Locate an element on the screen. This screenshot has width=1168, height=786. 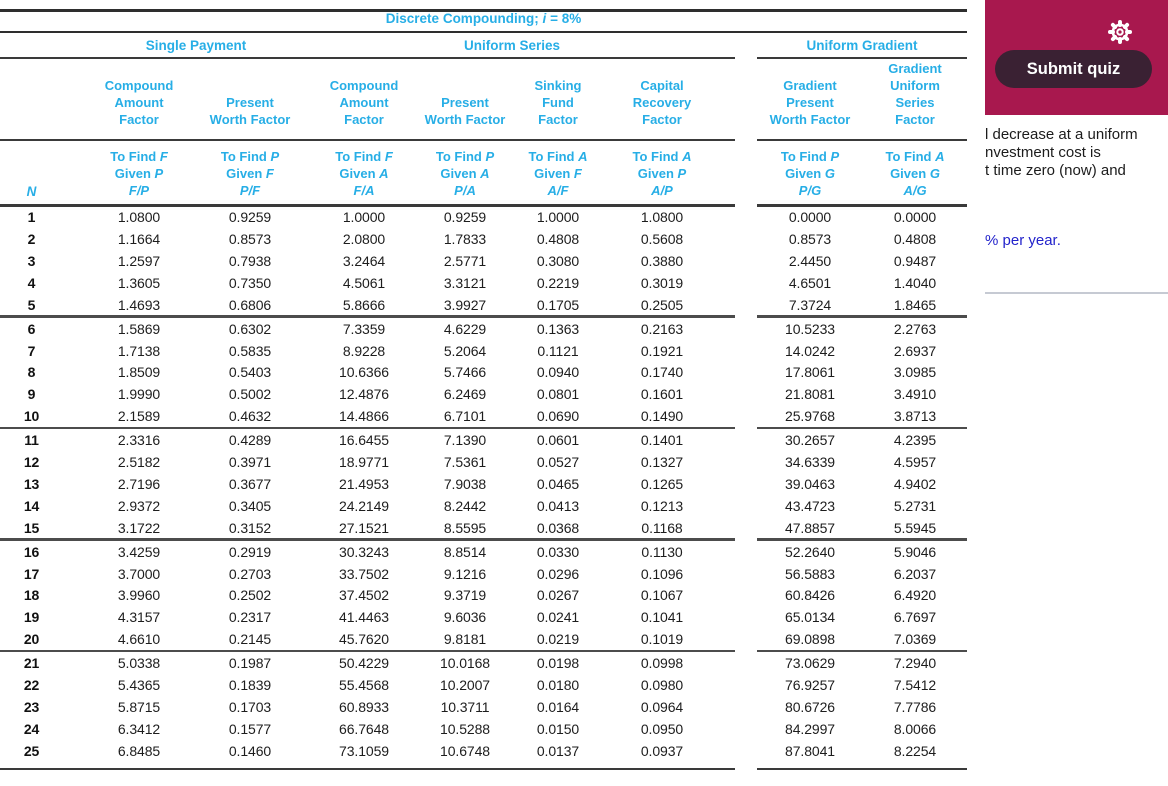
table-cell: 0.0180 is located at coordinates (558, 685).